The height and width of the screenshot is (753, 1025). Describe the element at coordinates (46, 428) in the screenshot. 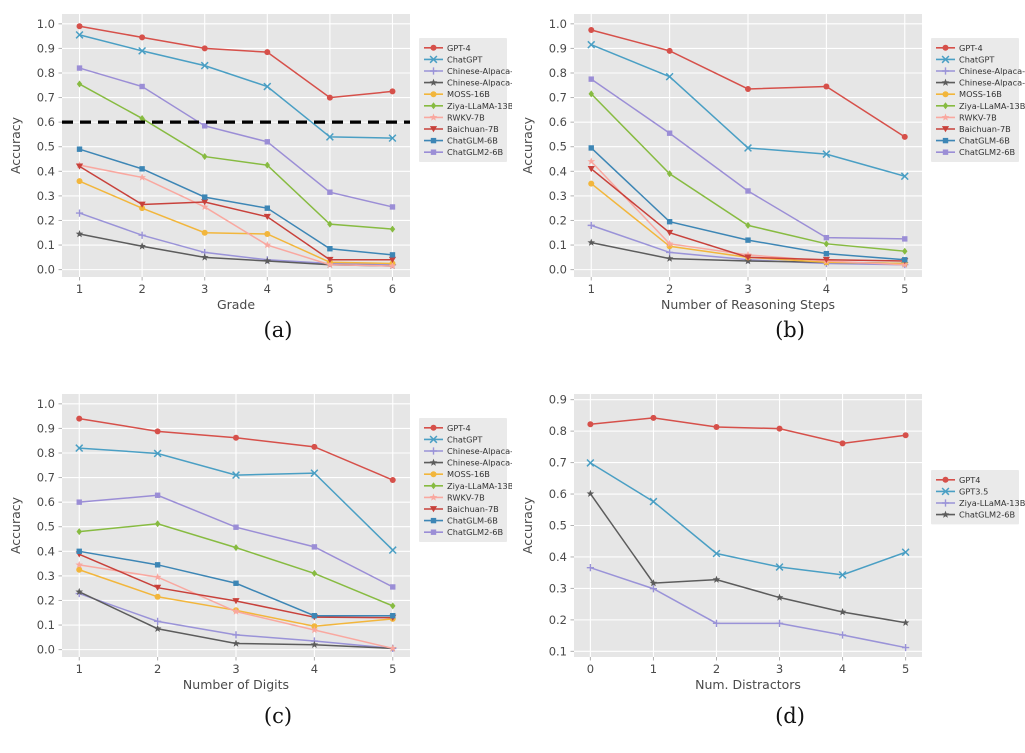

I see `y-tick-label: 0.9` at that location.